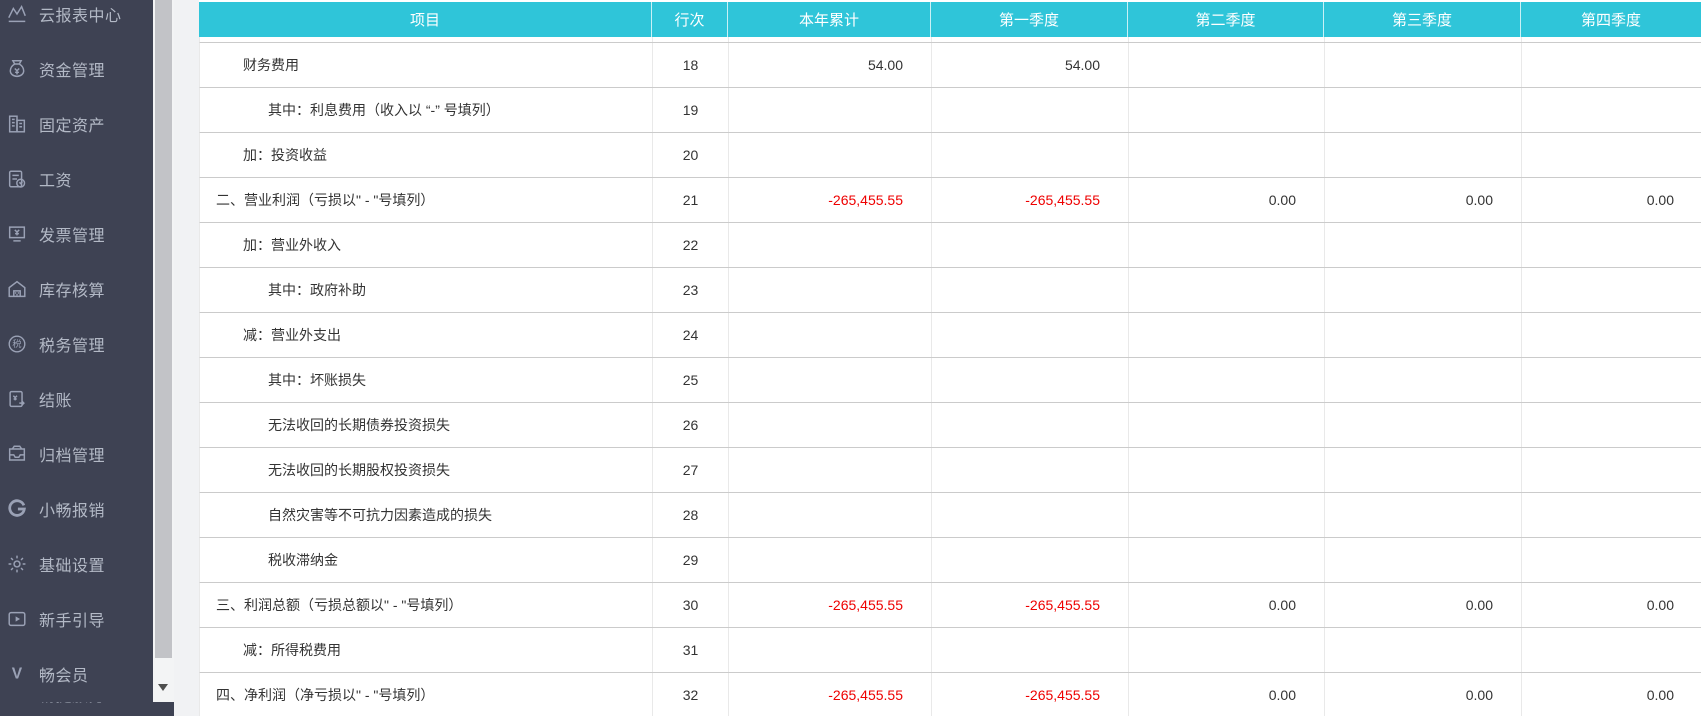 The image size is (1701, 716). Describe the element at coordinates (691, 560) in the screenshot. I see `cell-line-no: 29` at that location.